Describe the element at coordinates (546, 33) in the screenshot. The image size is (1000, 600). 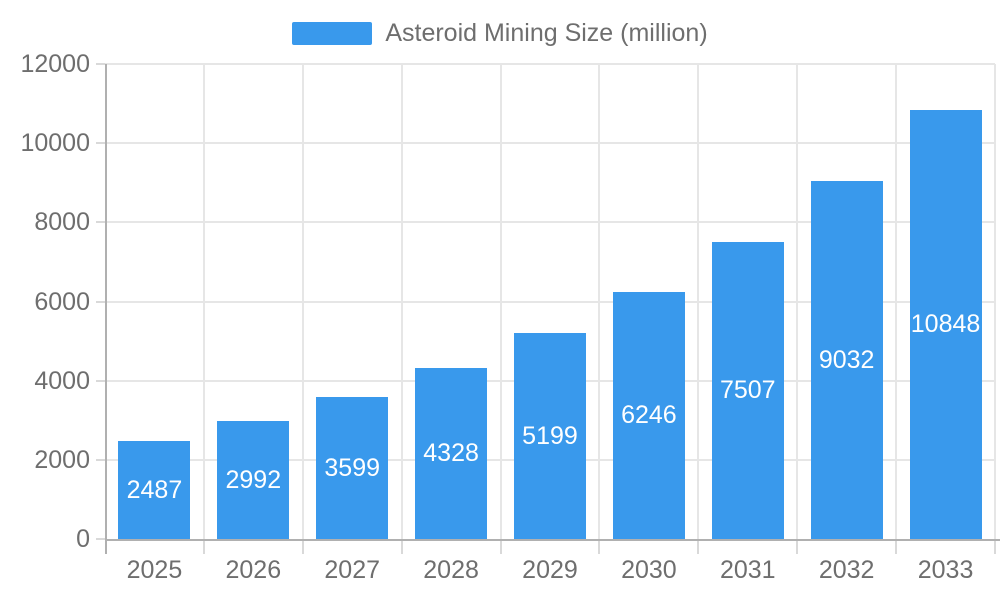
I see `legend-label: Asteroid Mining Size (million)` at that location.